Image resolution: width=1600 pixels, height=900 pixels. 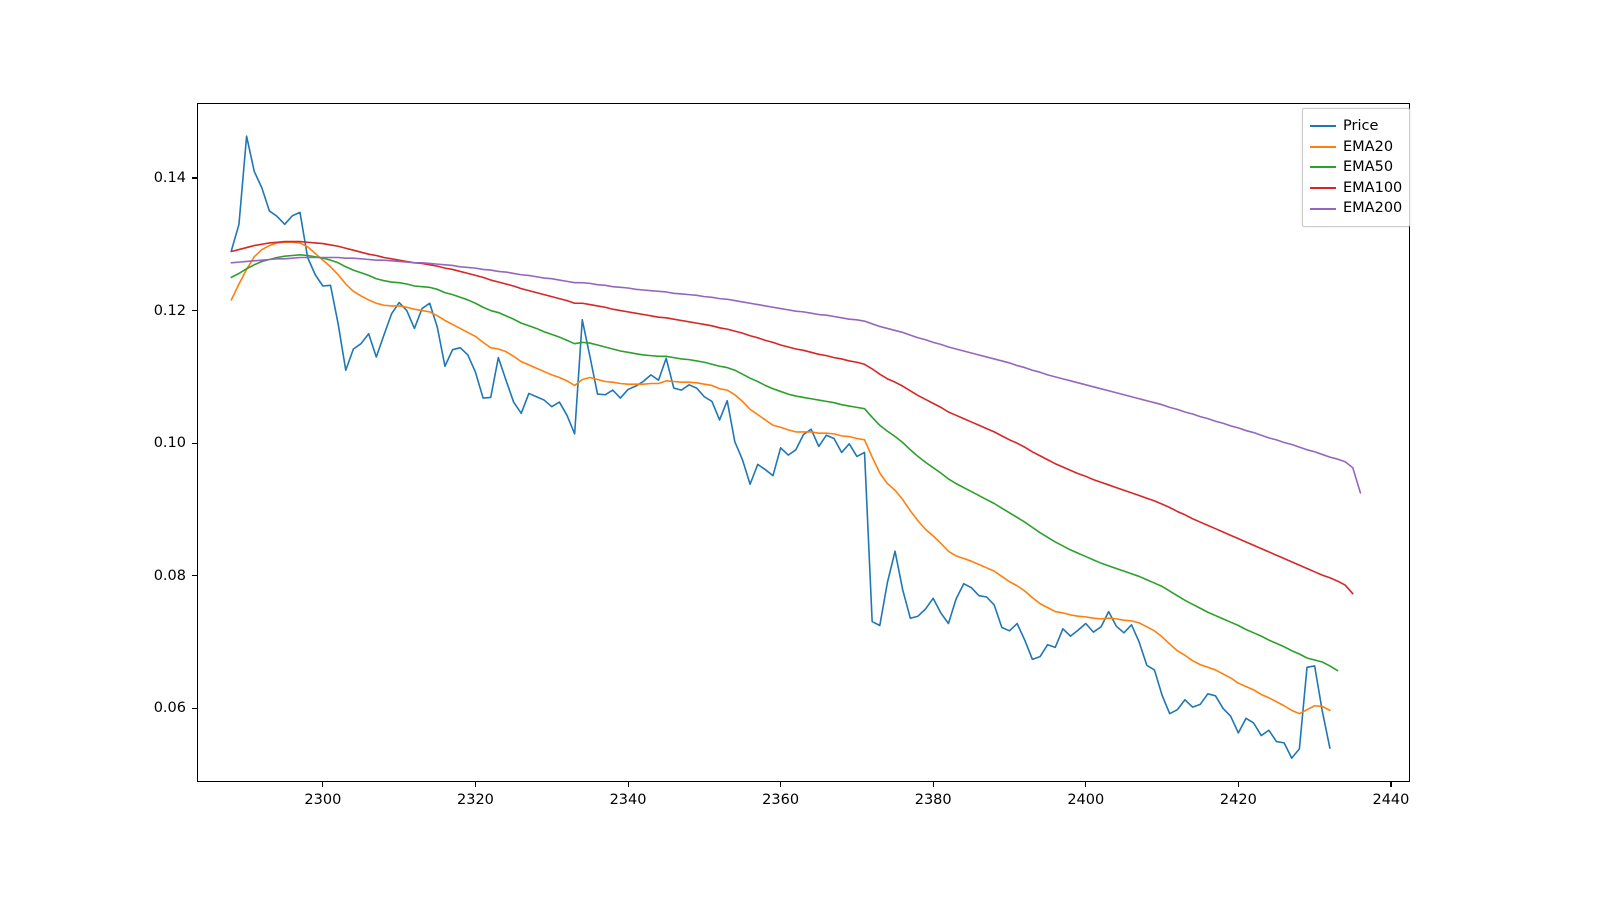 What do you see at coordinates (628, 800) in the screenshot?
I see `x-tick-label: 2340` at bounding box center [628, 800].